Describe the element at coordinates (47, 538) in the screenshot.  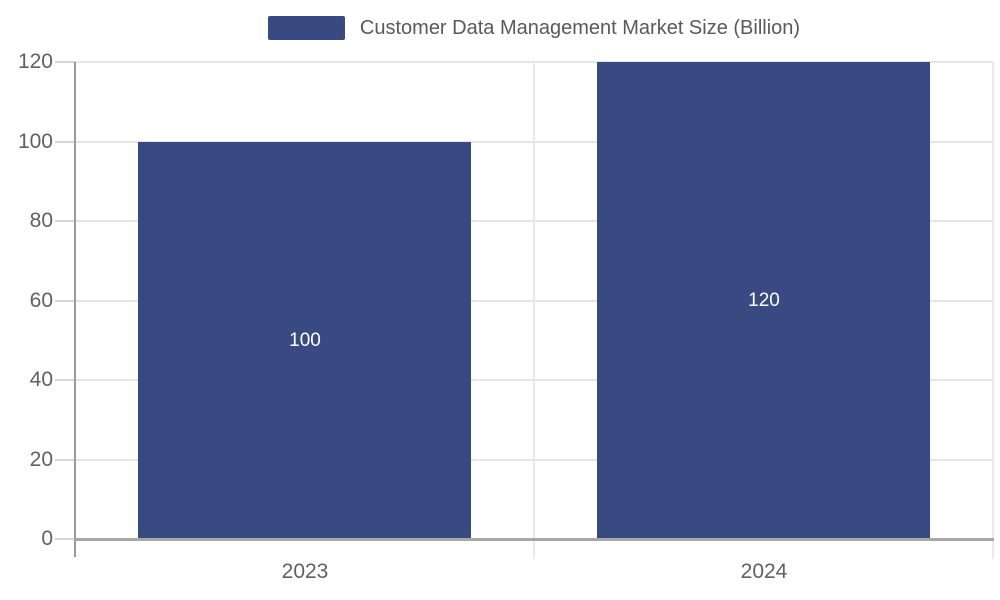
I see `y-axis-tick-label: 0` at that location.